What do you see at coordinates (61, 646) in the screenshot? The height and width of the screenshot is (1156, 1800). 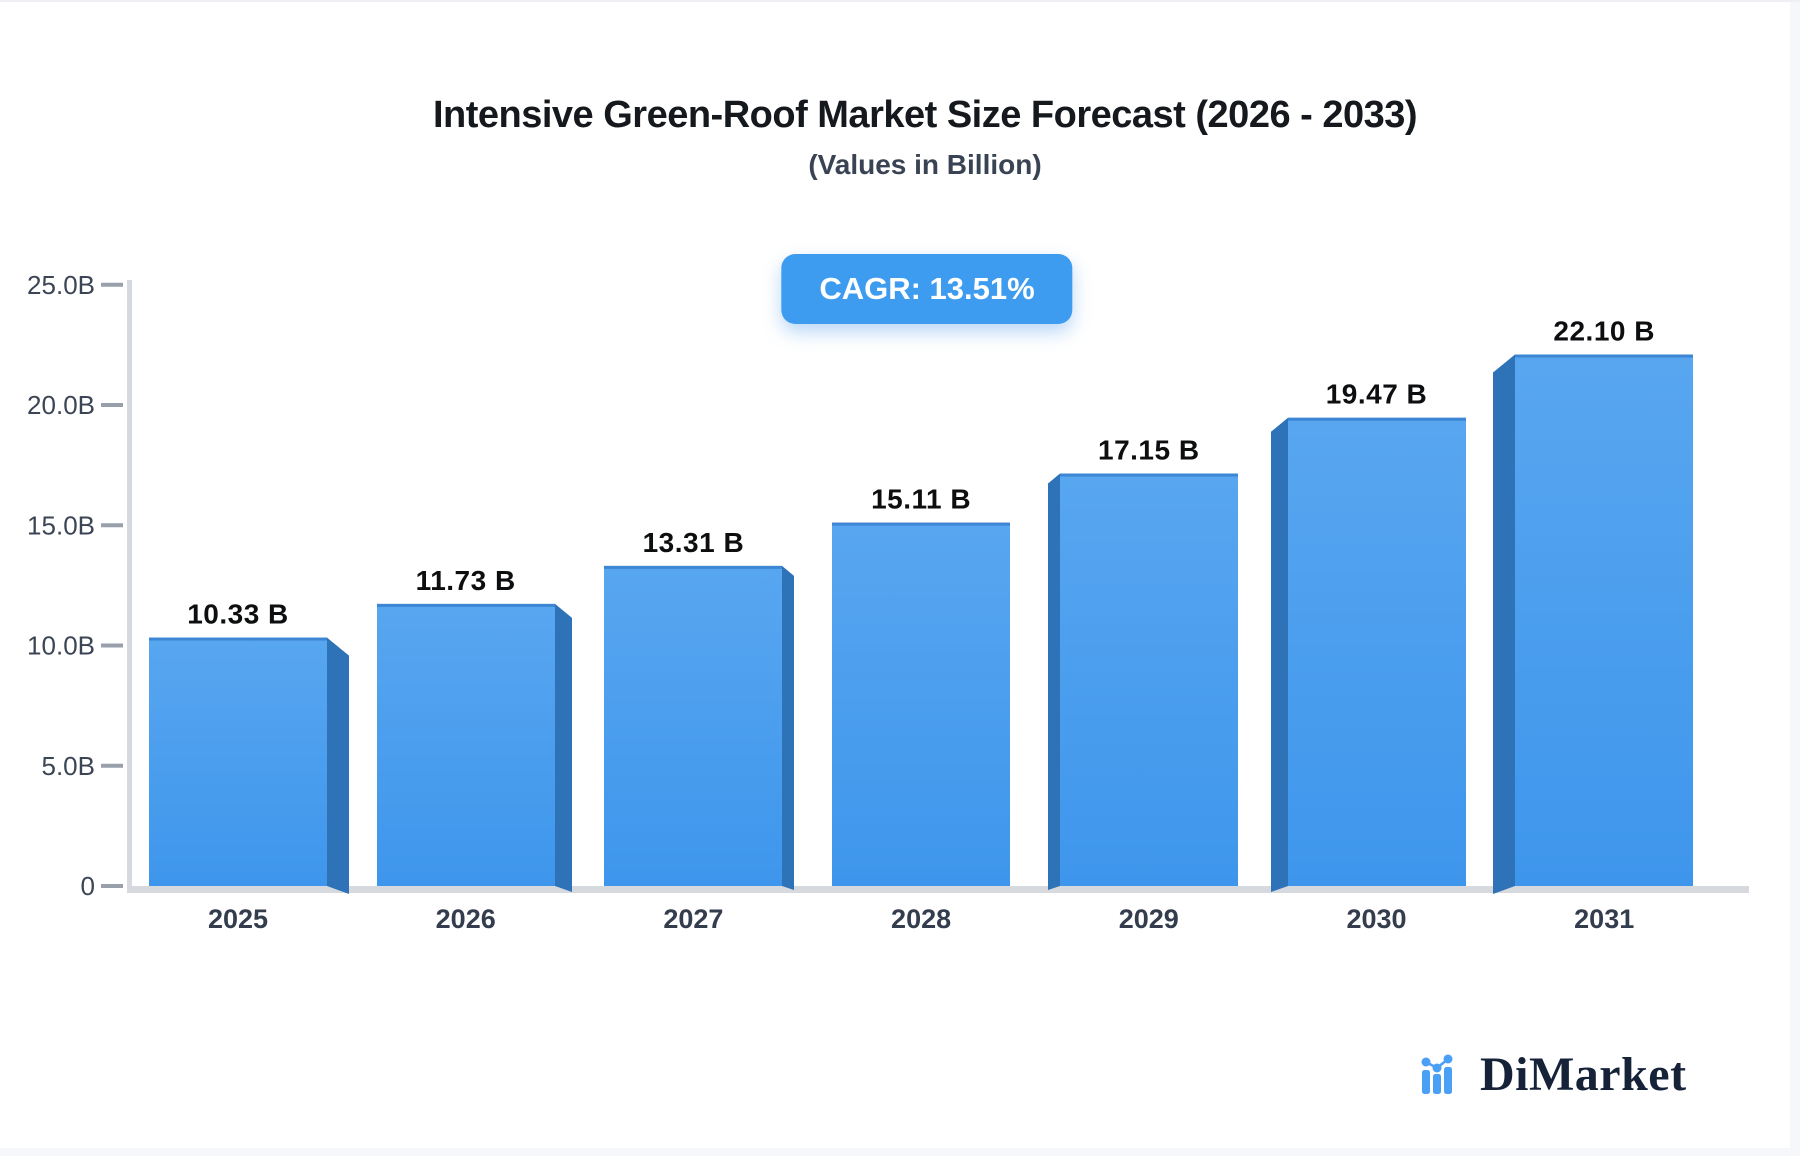 I see `y-axis-tick-label: 10.0B` at bounding box center [61, 646].